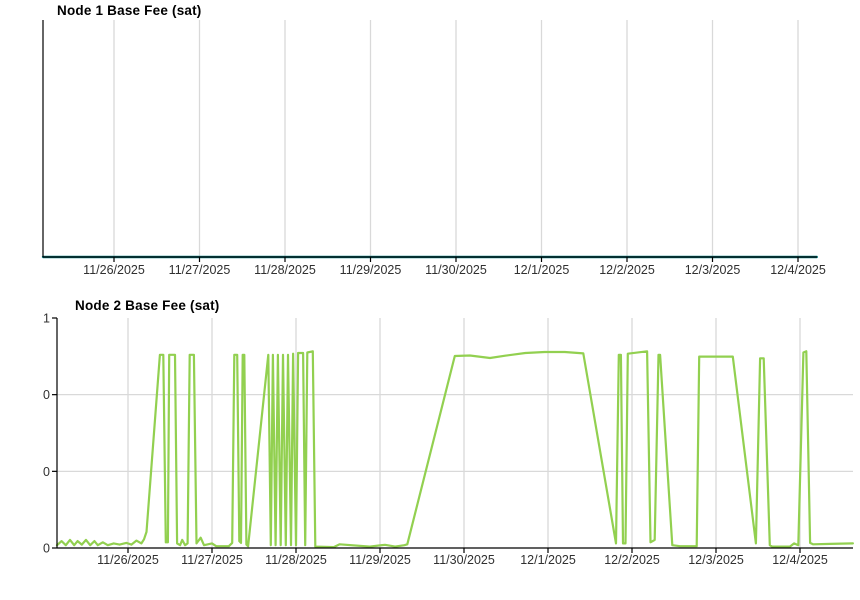  I want to click on node2-chart-title: Node 2 Base Fee (sat), so click(147, 305).